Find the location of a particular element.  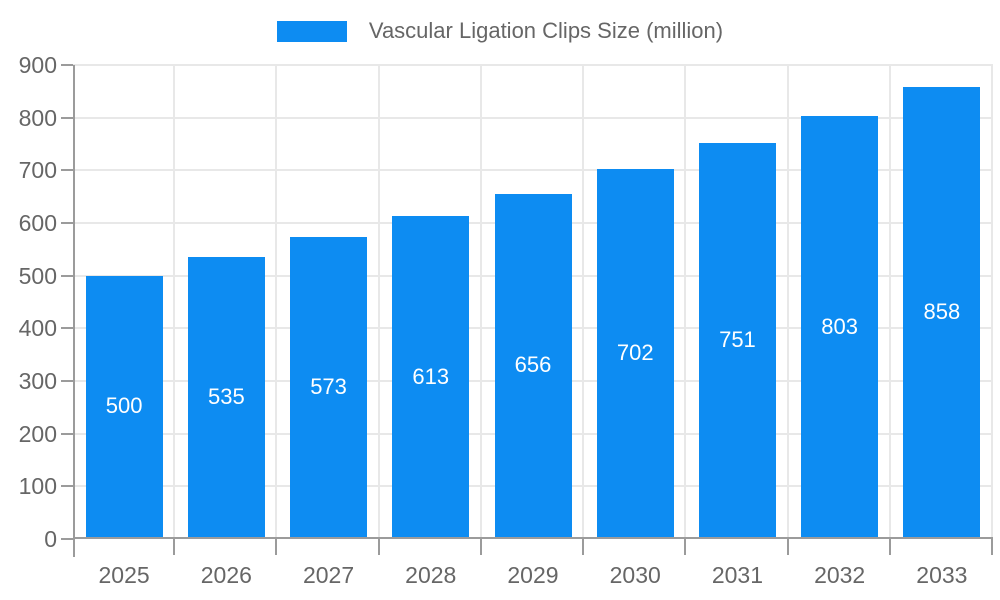

bar: 858 is located at coordinates (942, 312).